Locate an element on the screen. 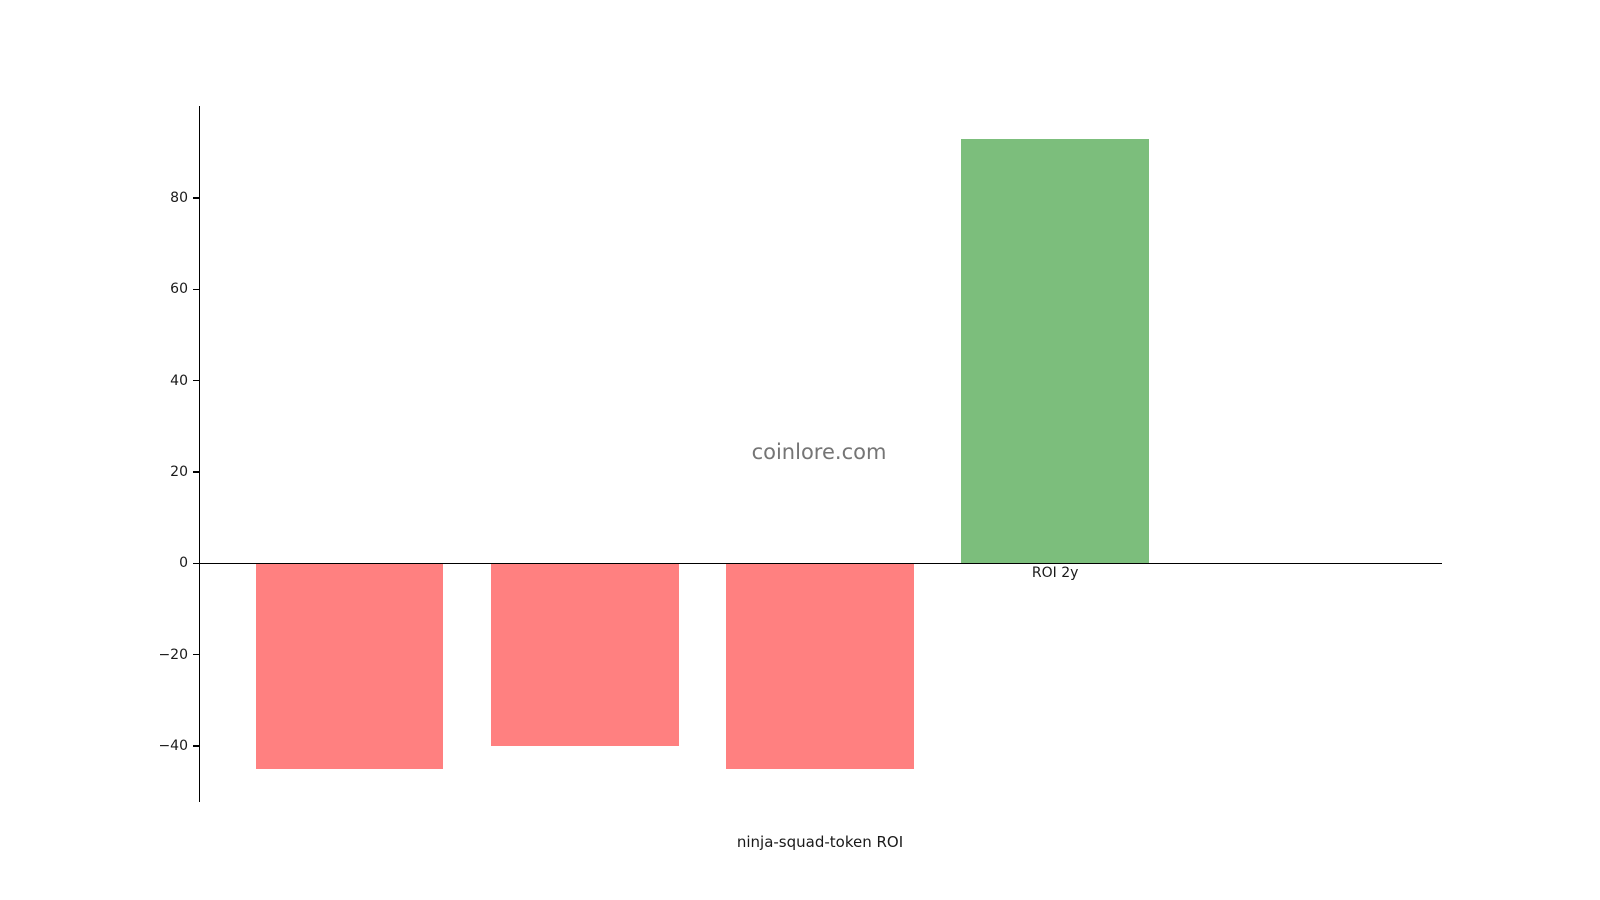 Image resolution: width=1600 pixels, height=900 pixels. y-tick-label: −40 is located at coordinates (173, 745).